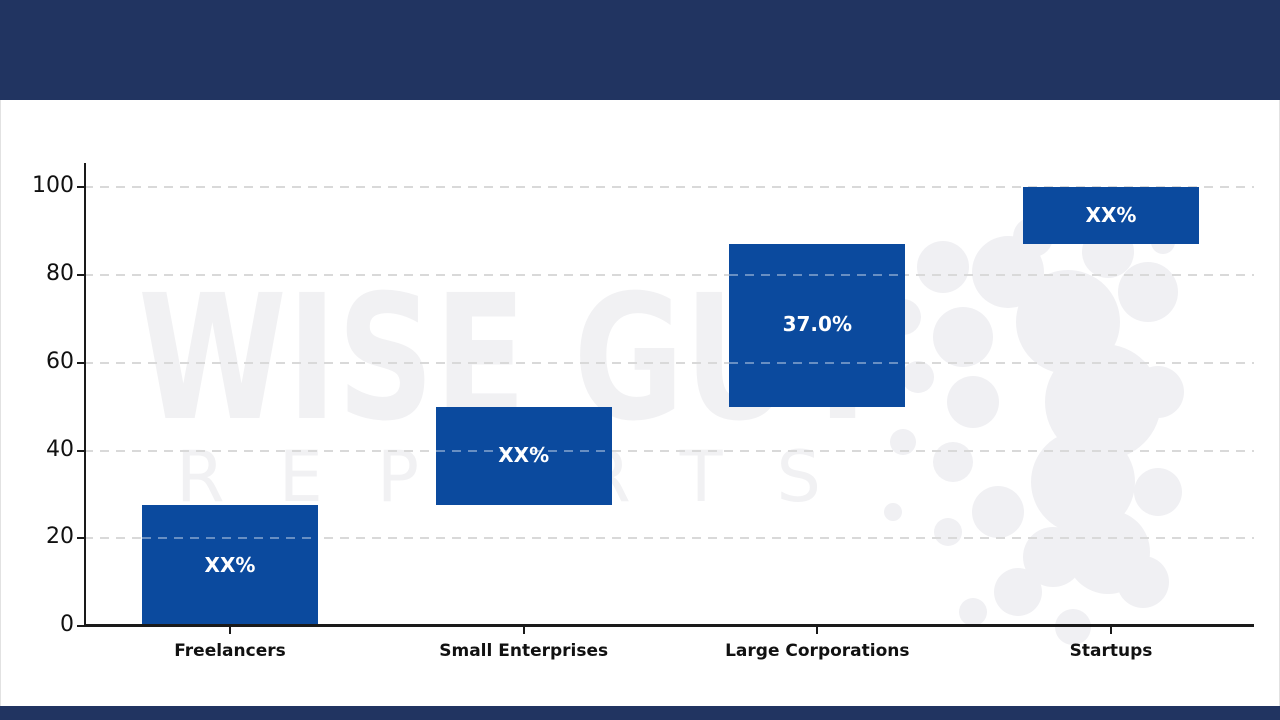 This screenshot has width=1280, height=720. Describe the element at coordinates (524, 651) in the screenshot. I see `x-category-label-1: Small Enterprises` at that location.